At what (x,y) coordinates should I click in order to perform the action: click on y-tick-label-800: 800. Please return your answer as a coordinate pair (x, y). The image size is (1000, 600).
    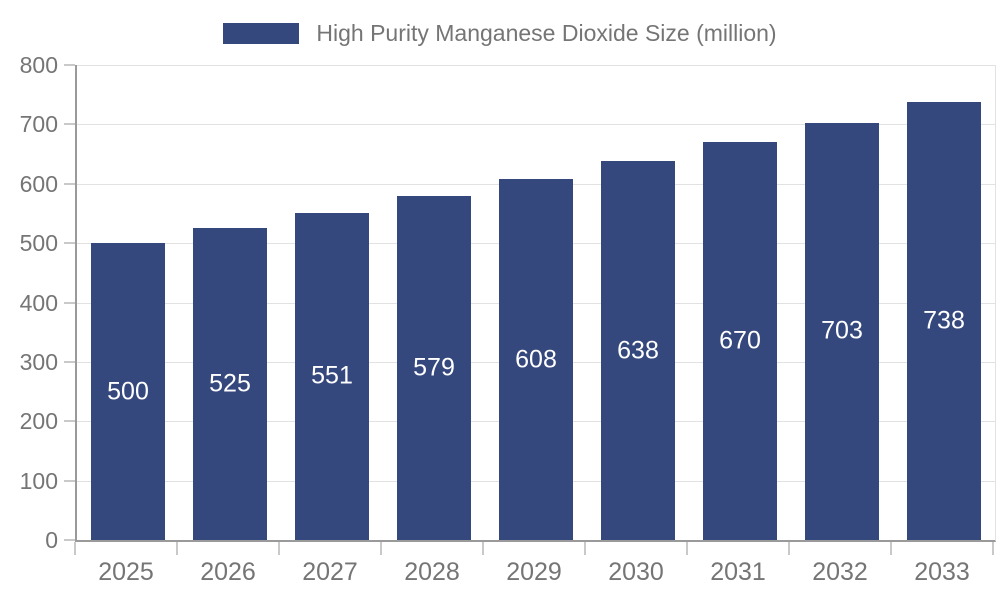
    Looking at the image, I should click on (38, 65).